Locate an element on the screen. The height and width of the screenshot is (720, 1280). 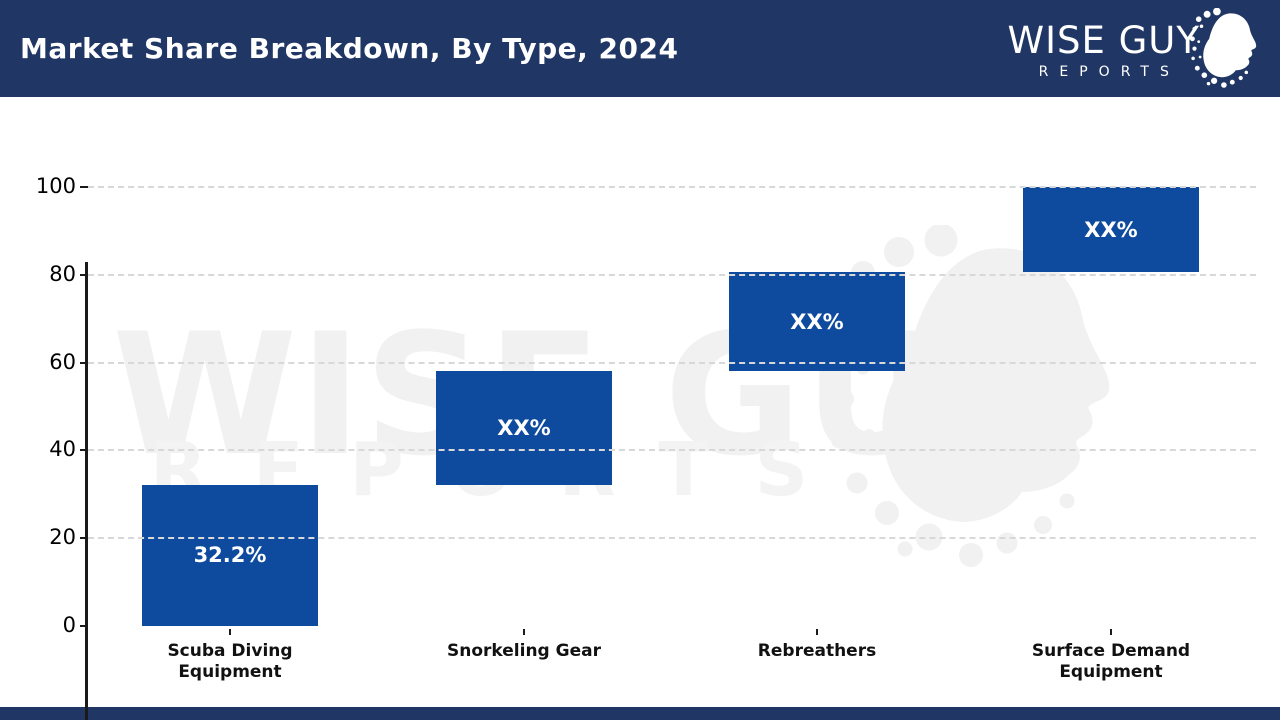
footer-band is located at coordinates (640, 713).